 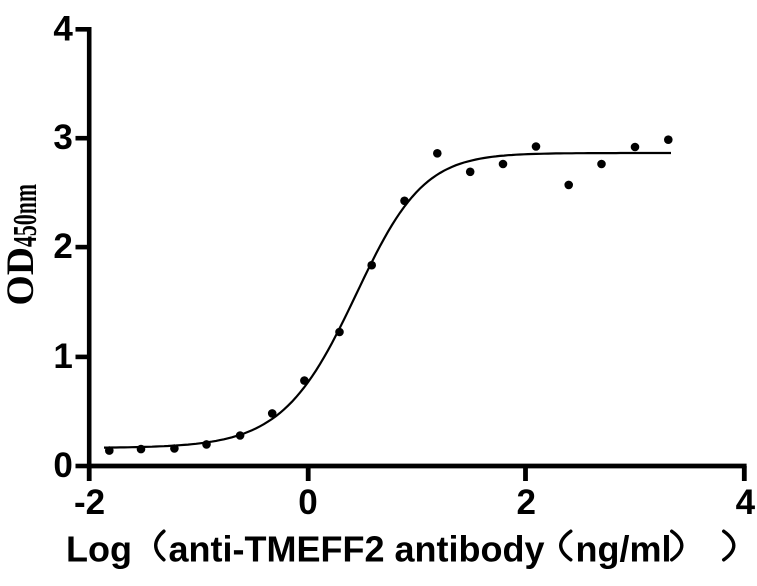 I want to click on svg-text: -2, so click(x=89, y=502).